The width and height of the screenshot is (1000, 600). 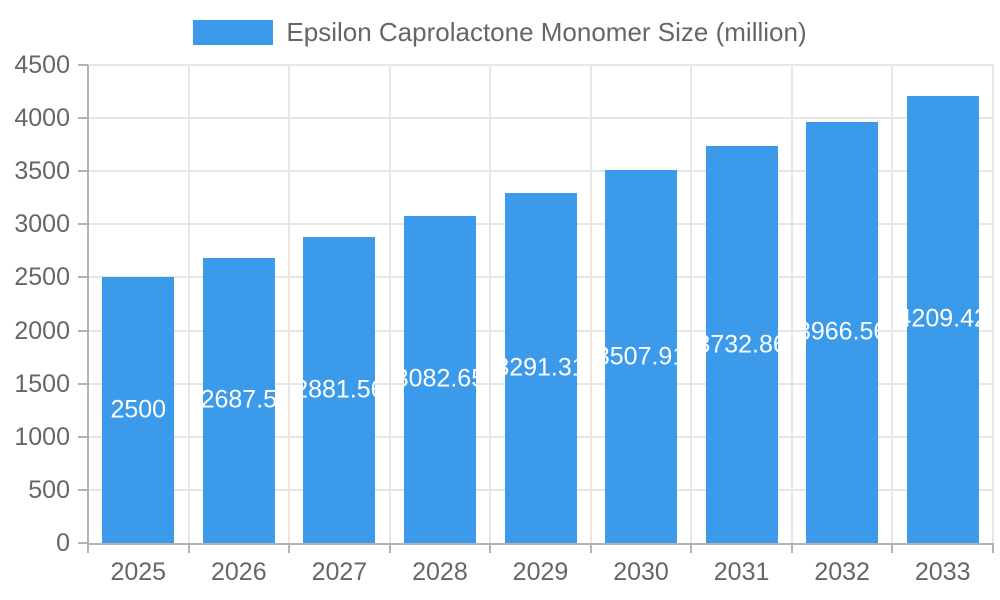 I want to click on x-axis-tick-label: 2031, so click(x=741, y=572).